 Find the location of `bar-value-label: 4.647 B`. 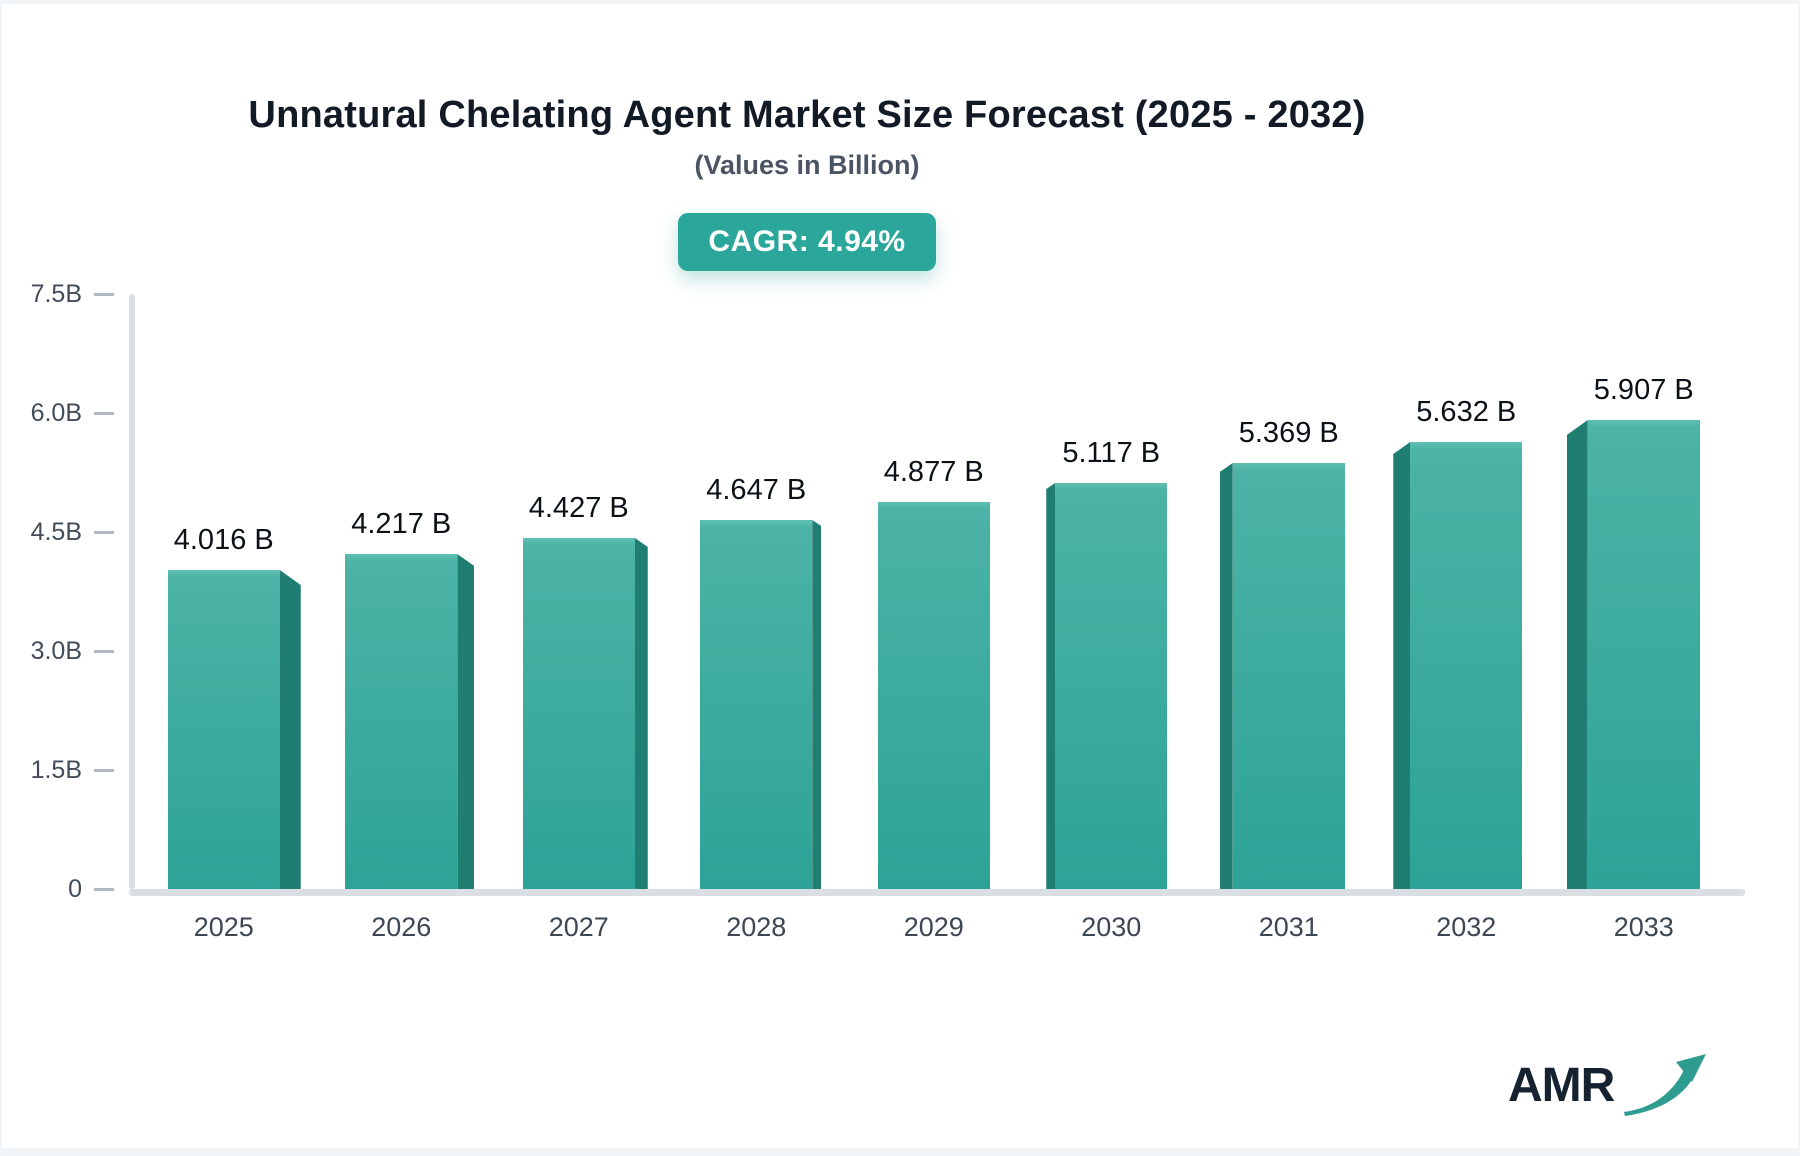

bar-value-label: 4.647 B is located at coordinates (756, 490).